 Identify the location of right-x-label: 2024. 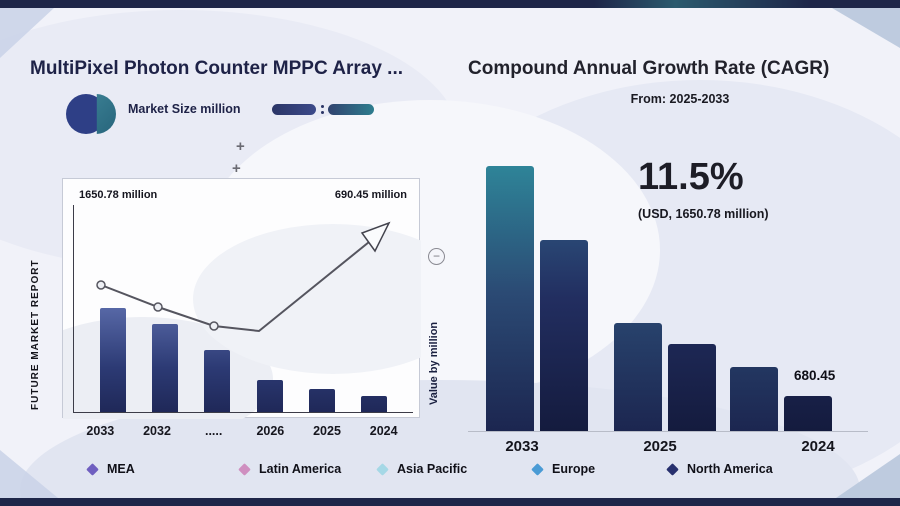
(818, 446).